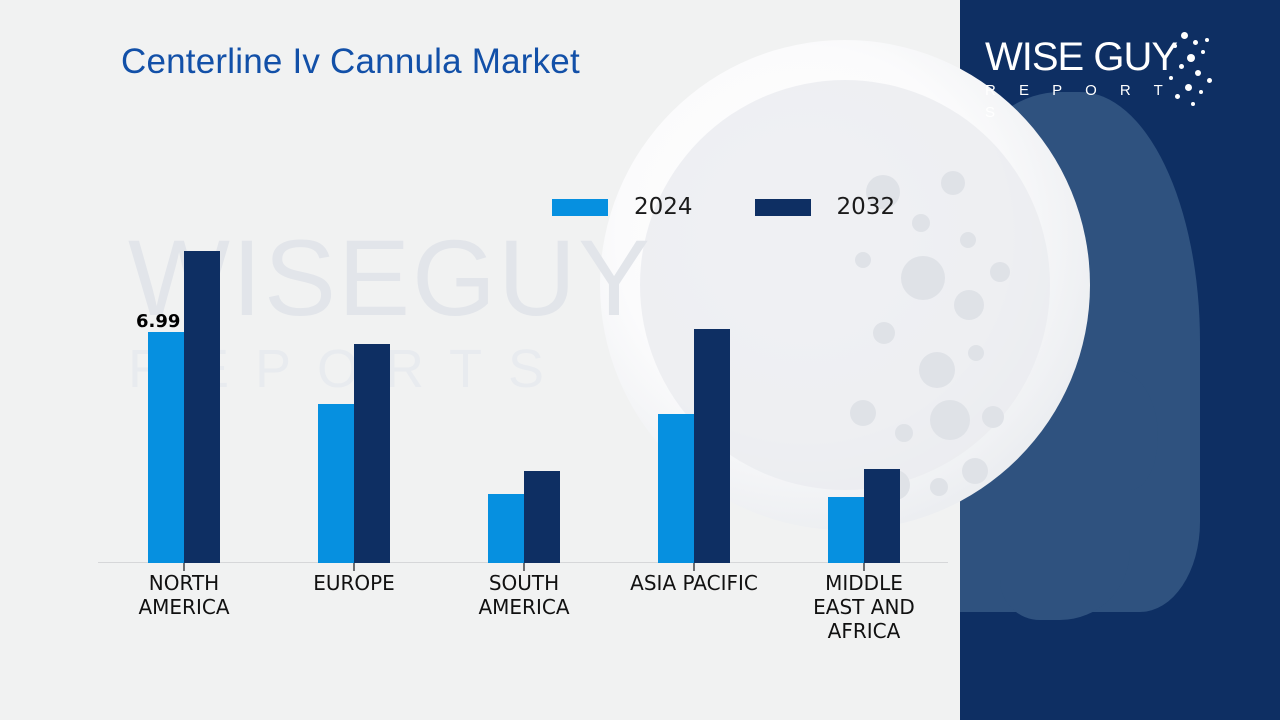 This screenshot has width=1280, height=720. Describe the element at coordinates (506, 528) in the screenshot. I see `bar-2024-south-america` at that location.